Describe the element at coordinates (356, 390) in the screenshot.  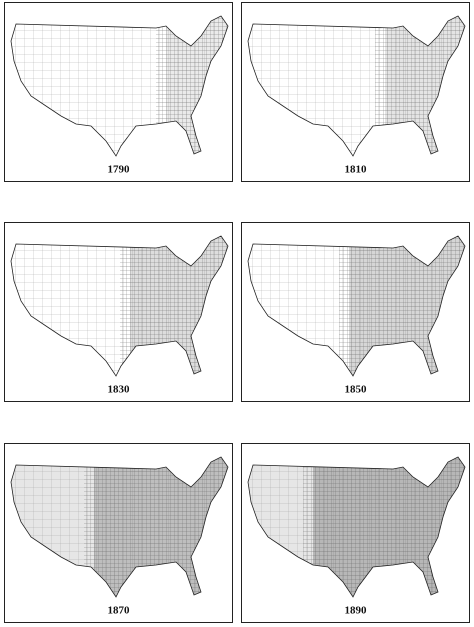
I see `year-label: 1850` at that location.